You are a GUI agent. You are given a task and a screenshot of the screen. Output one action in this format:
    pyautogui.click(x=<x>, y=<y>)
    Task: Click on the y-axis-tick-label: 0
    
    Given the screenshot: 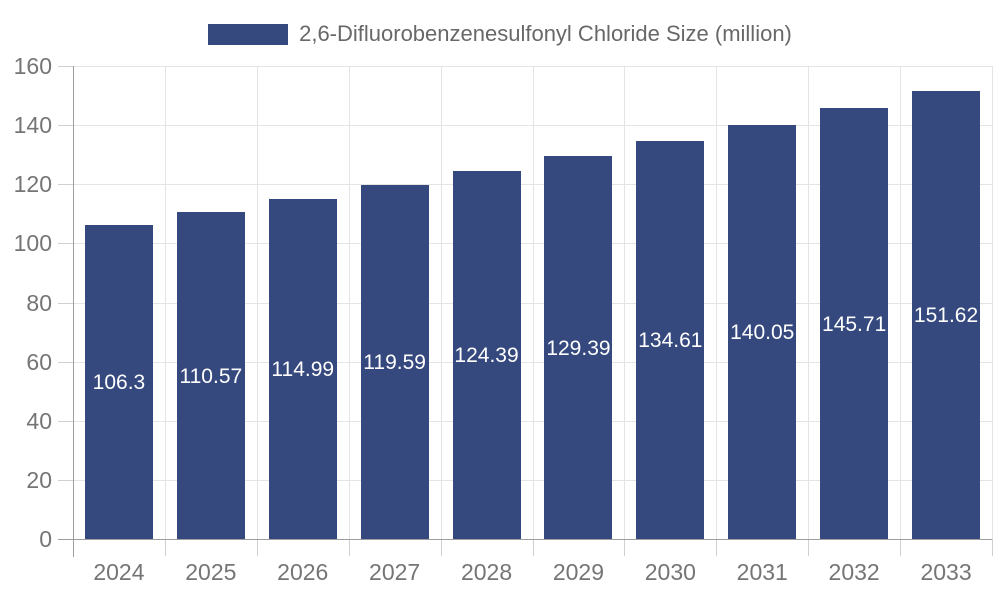 What is the action you would take?
    pyautogui.click(x=45, y=539)
    